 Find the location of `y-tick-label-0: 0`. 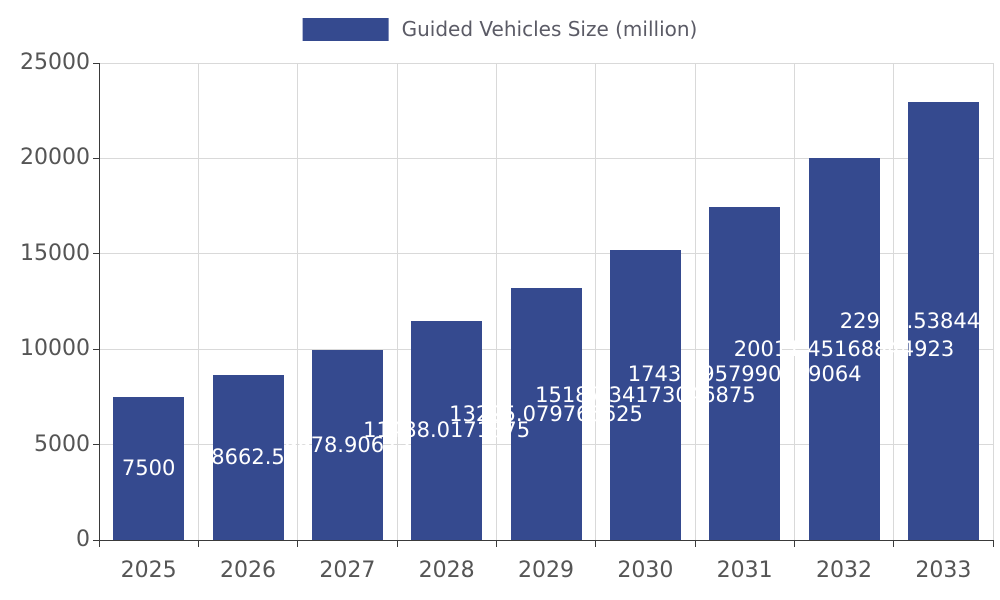

y-tick-label-0: 0 is located at coordinates (83, 539).